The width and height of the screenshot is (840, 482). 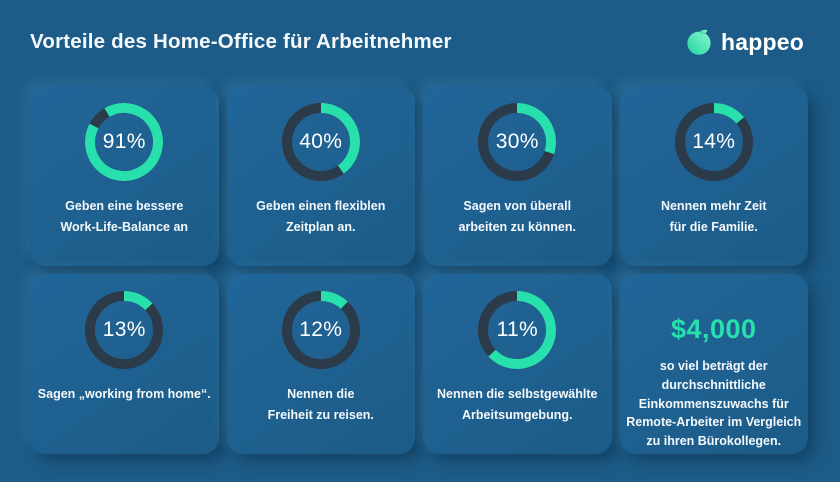 I want to click on donut-chart: 91%, so click(x=124, y=142).